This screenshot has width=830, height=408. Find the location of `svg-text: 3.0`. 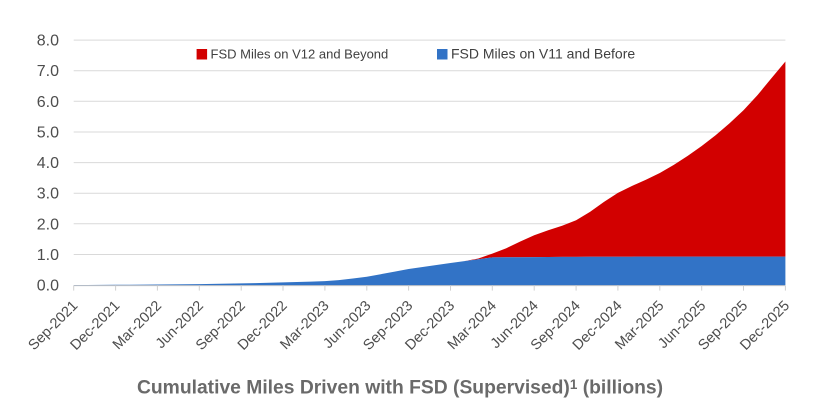

svg-text: 3.0 is located at coordinates (48, 194).